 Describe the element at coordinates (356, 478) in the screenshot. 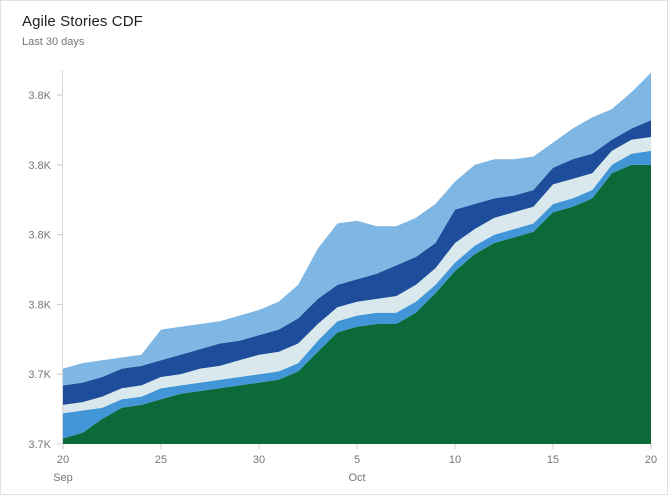

I see `x-month-label: Oct` at that location.